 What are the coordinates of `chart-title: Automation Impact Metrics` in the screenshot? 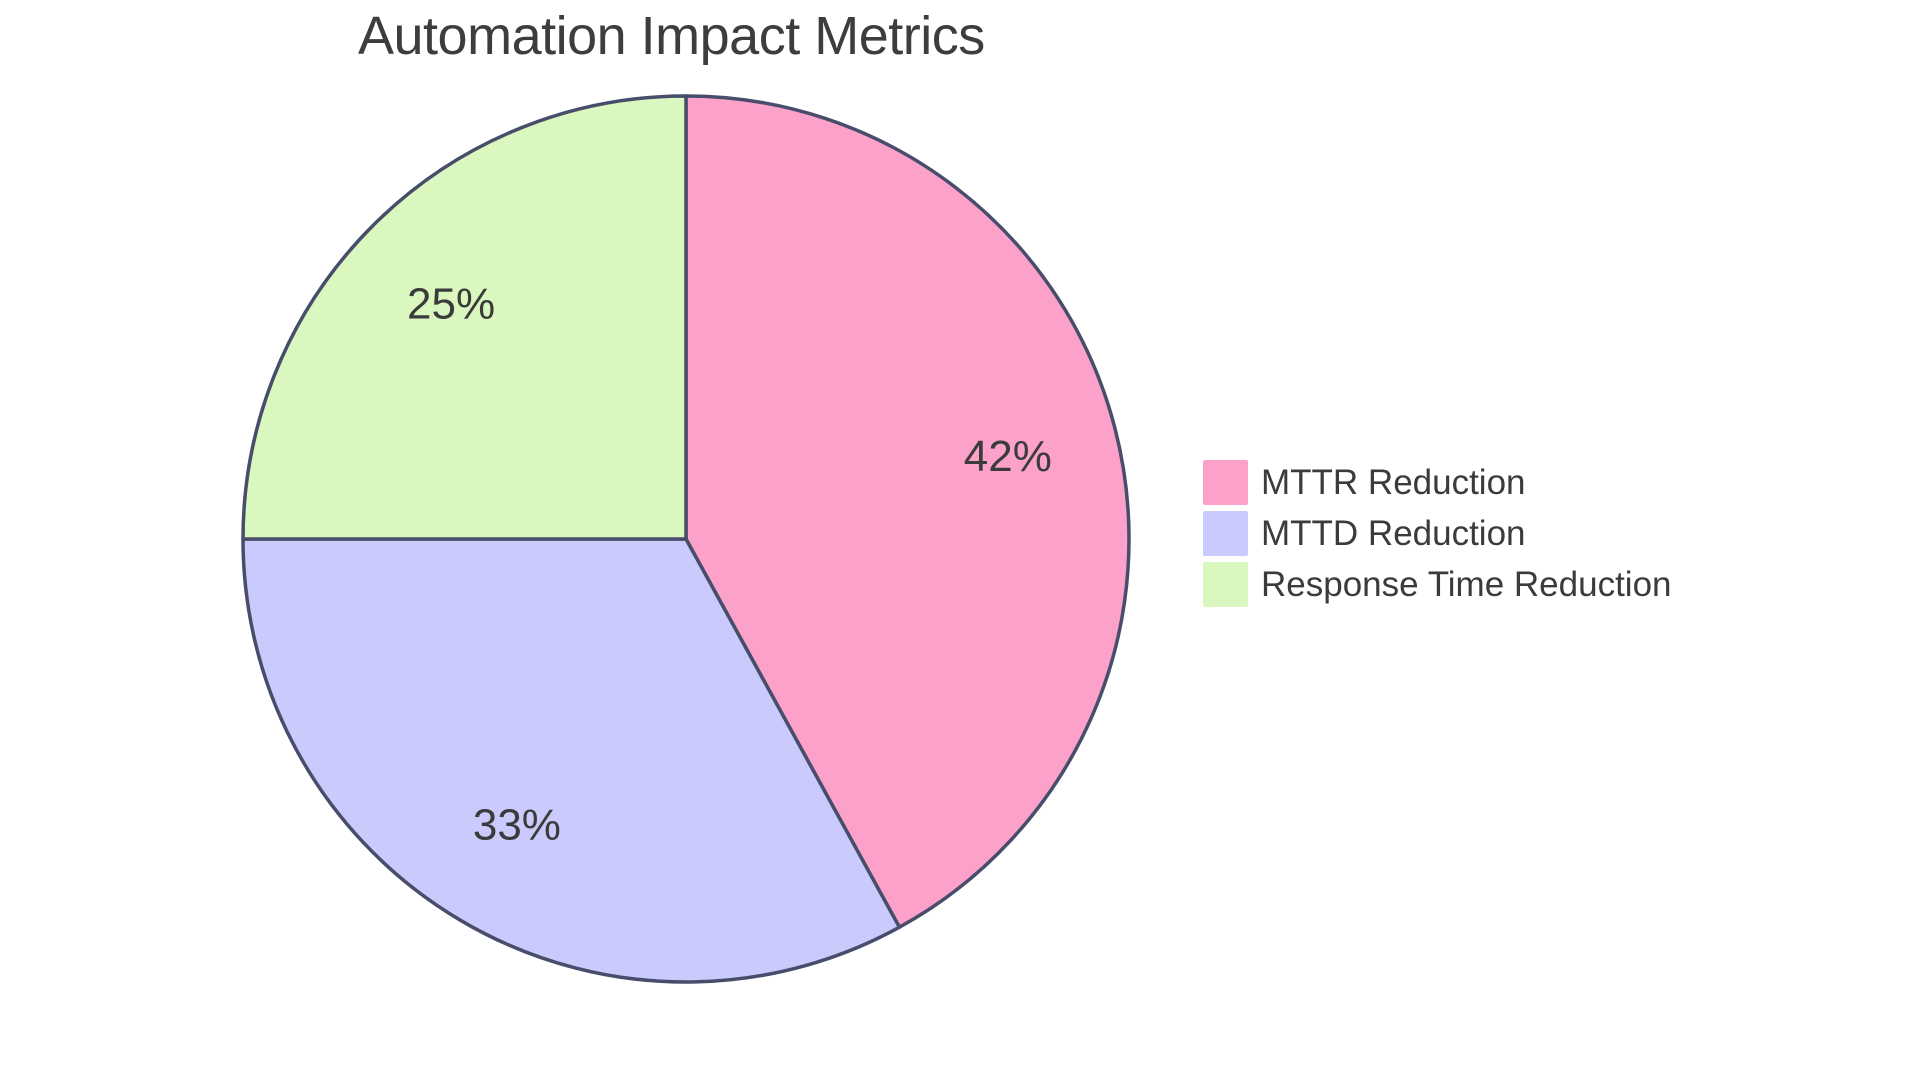 It's located at (671, 36).